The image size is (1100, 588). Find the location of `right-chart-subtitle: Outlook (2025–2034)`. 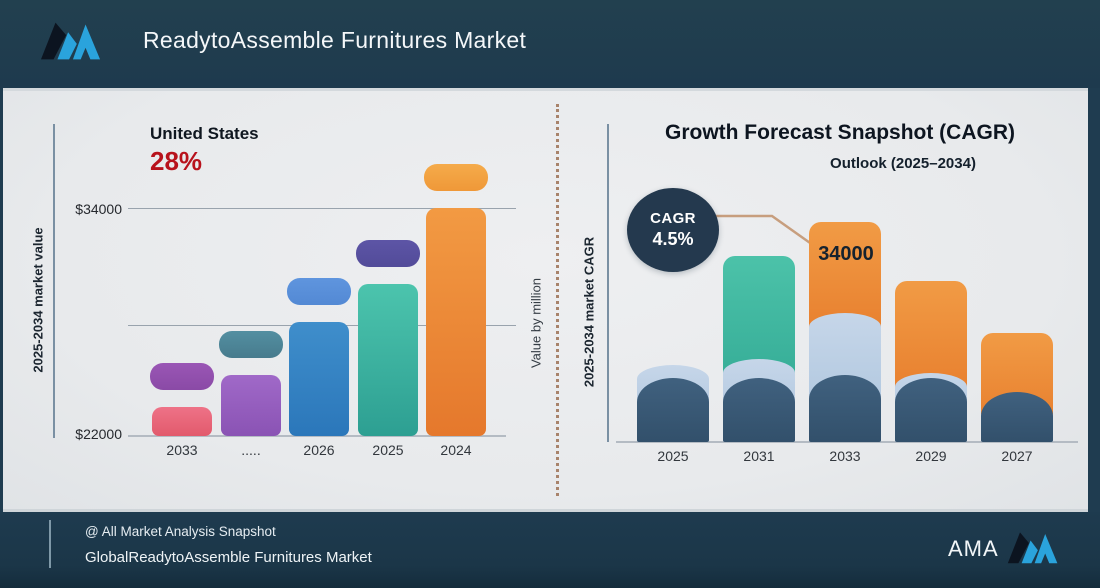

right-chart-subtitle: Outlook (2025–2034) is located at coordinates (903, 163).